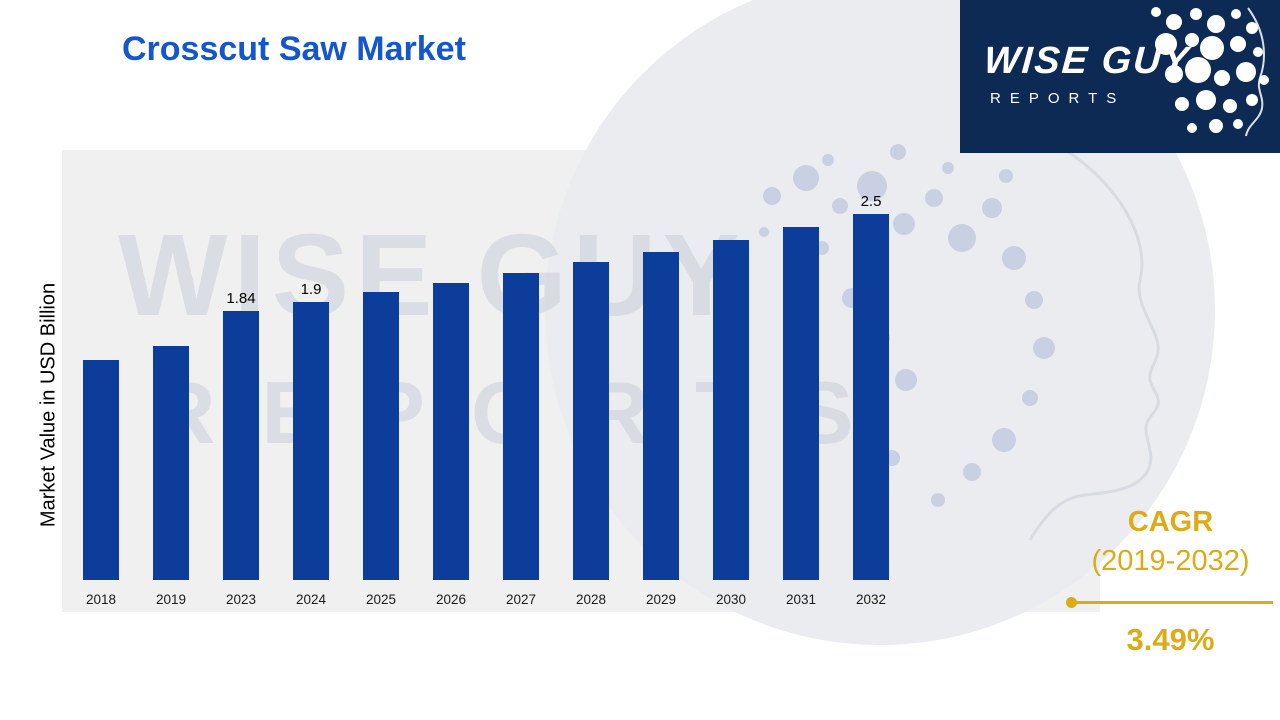 Image resolution: width=1280 pixels, height=720 pixels. I want to click on bar-group: 2030, so click(731, 423).